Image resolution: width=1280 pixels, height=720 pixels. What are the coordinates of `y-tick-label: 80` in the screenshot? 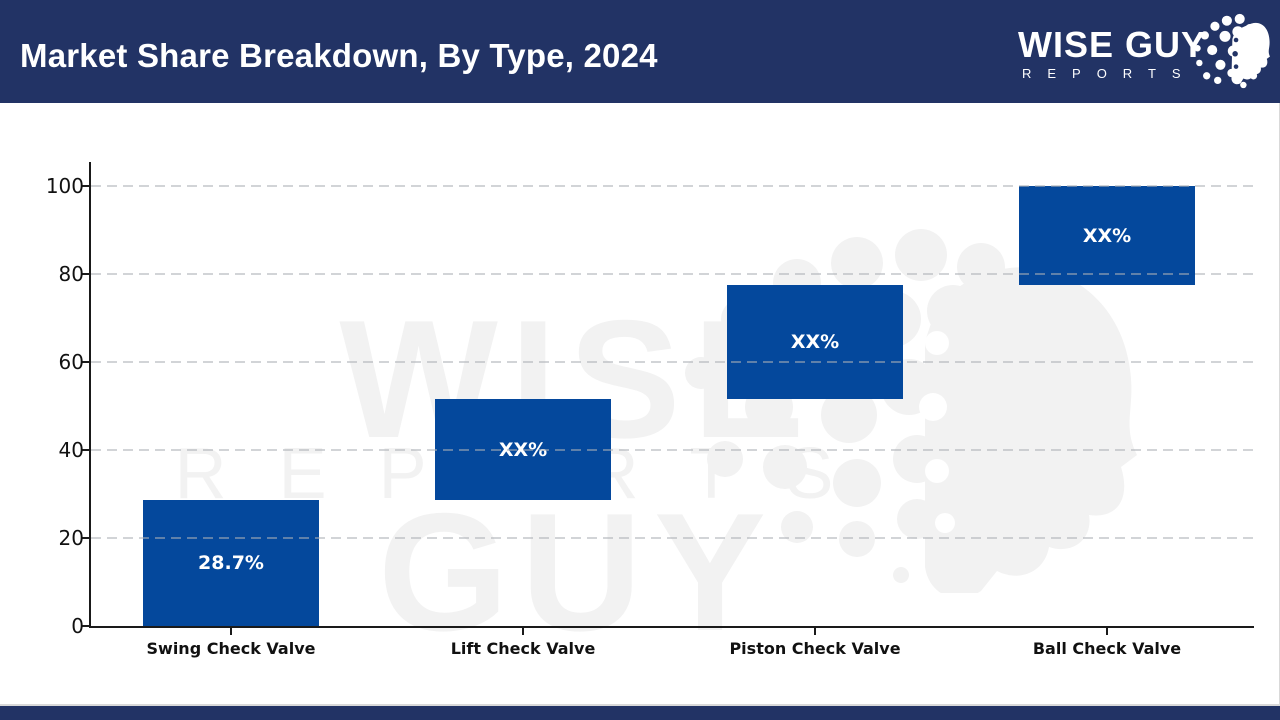 It's located at (71, 274).